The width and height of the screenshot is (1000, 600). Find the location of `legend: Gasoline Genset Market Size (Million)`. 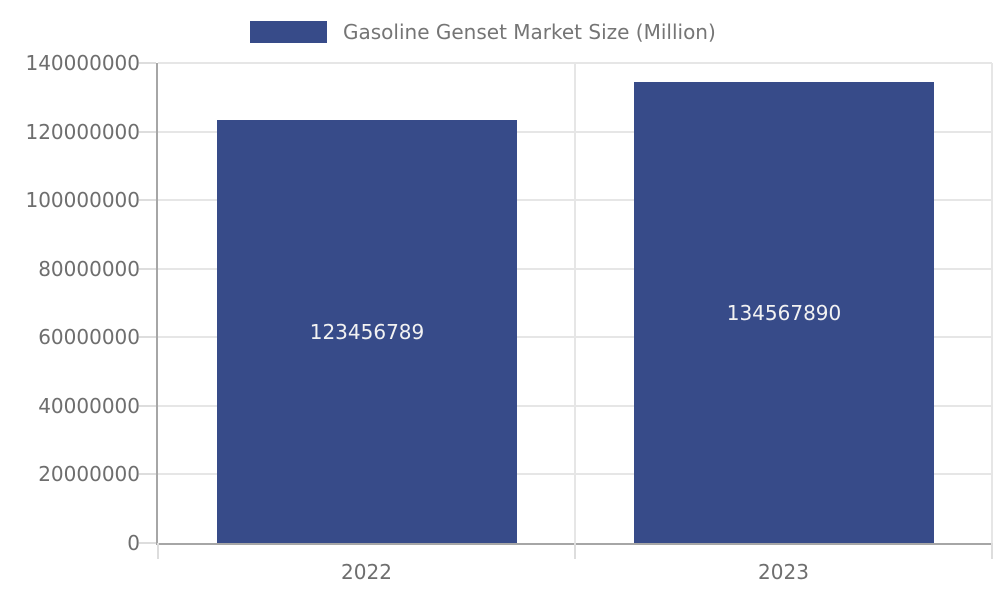

legend: Gasoline Genset Market Size (Million) is located at coordinates (483, 32).